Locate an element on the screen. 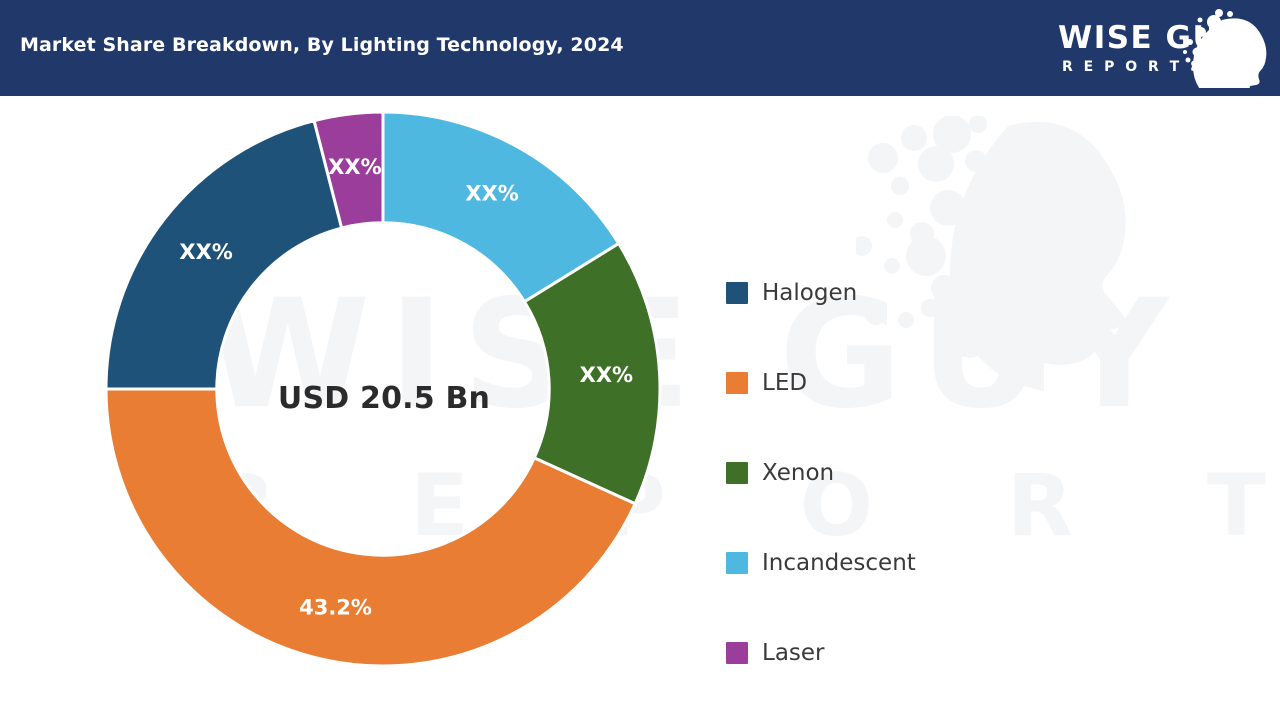  slice-label-led: 43.2% is located at coordinates (335, 608).